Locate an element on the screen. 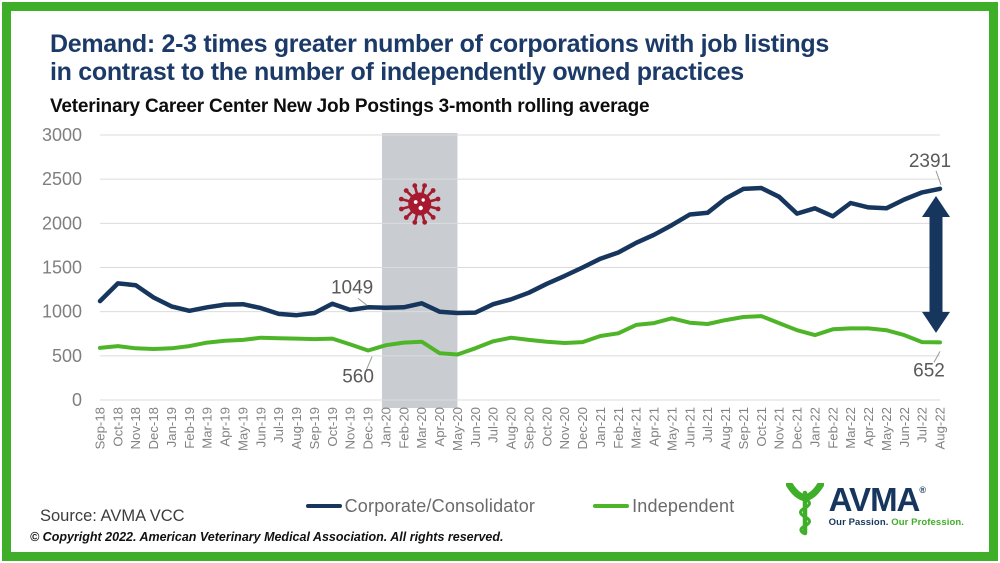 The width and height of the screenshot is (1000, 563). x-axis-label: Jul-20 is located at coordinates (493, 425).